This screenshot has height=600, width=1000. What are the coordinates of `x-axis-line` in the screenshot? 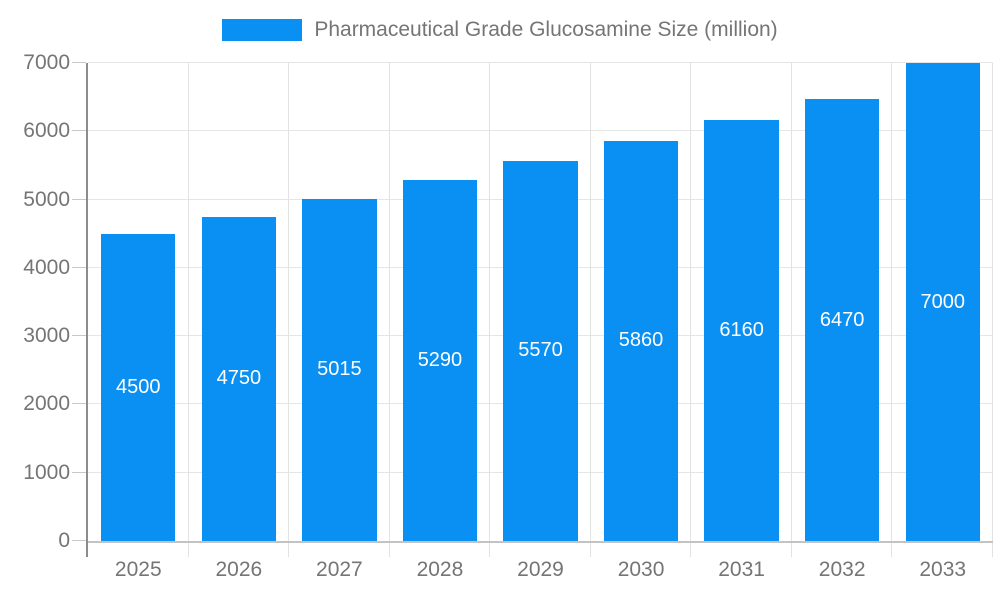 It's located at (540, 542).